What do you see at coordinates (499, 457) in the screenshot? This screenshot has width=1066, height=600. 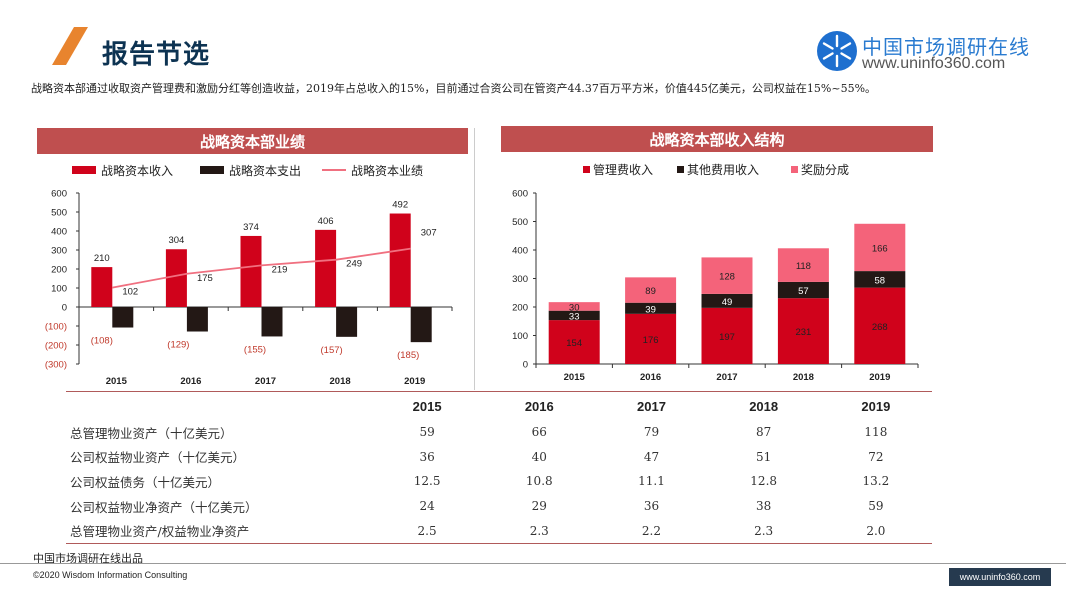 I see `table-row: 公司权益物业资产（十亿美元） 36 40 47 51 72` at bounding box center [499, 457].